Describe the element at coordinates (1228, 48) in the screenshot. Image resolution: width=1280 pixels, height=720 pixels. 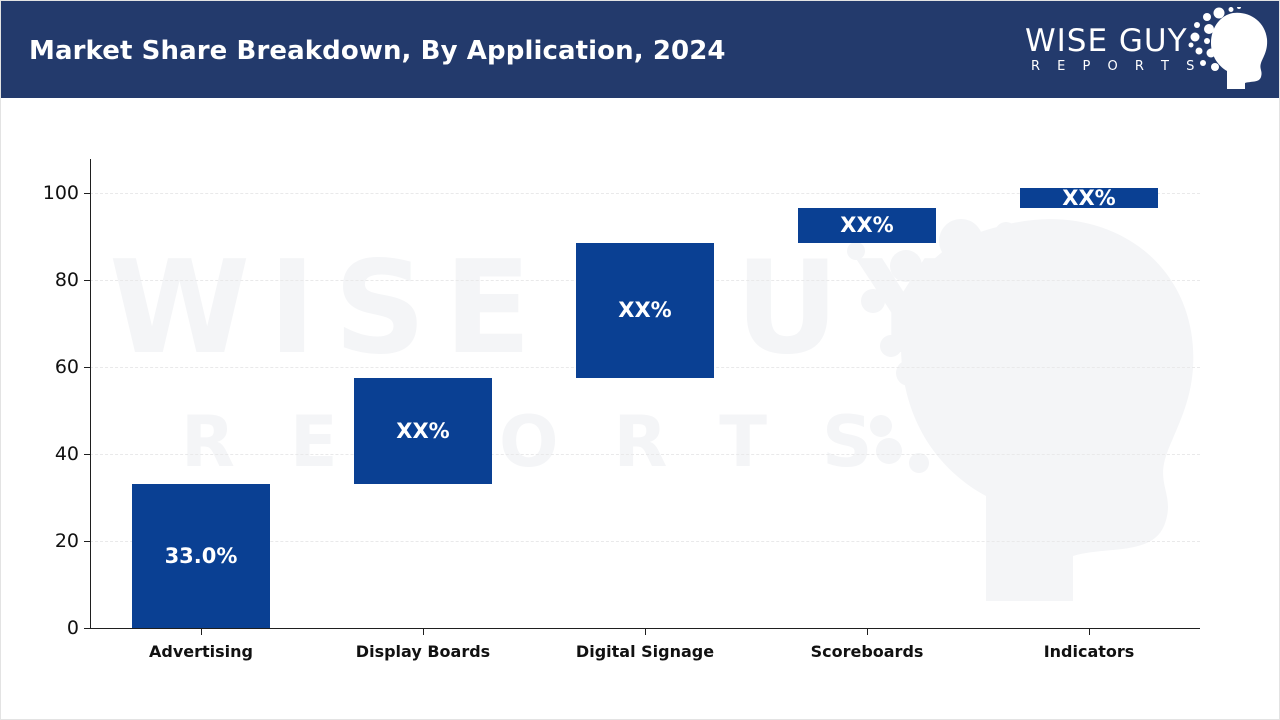
I see `dotted-head-profile-icon` at that location.